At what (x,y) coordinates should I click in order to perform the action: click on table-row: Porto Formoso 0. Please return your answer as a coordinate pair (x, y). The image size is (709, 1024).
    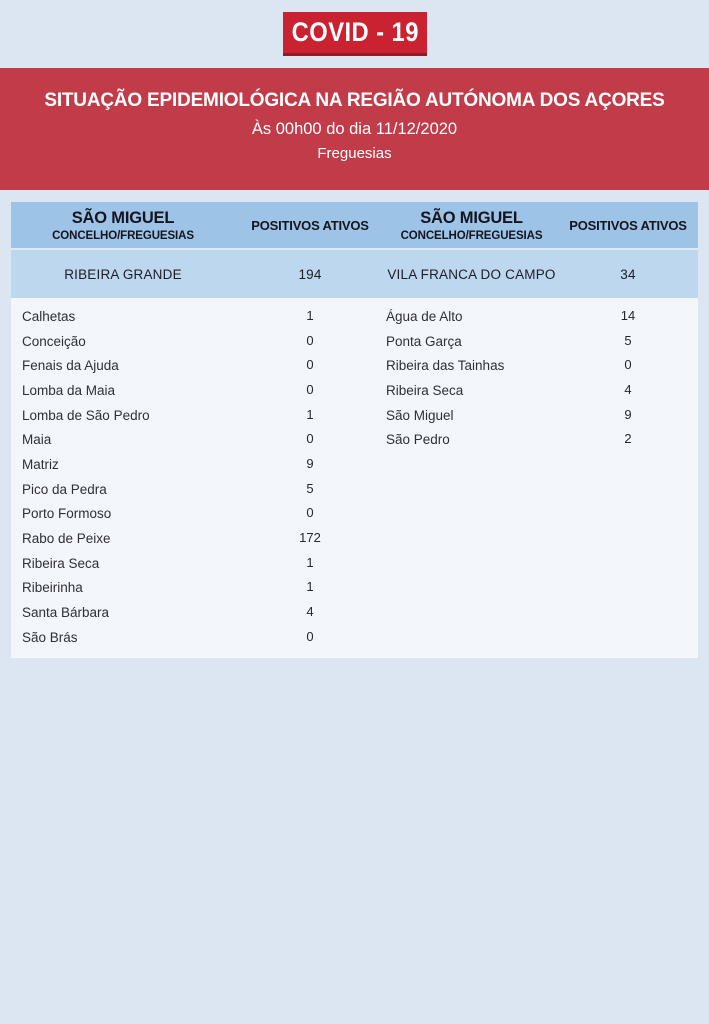
    Looking at the image, I should click on (198, 514).